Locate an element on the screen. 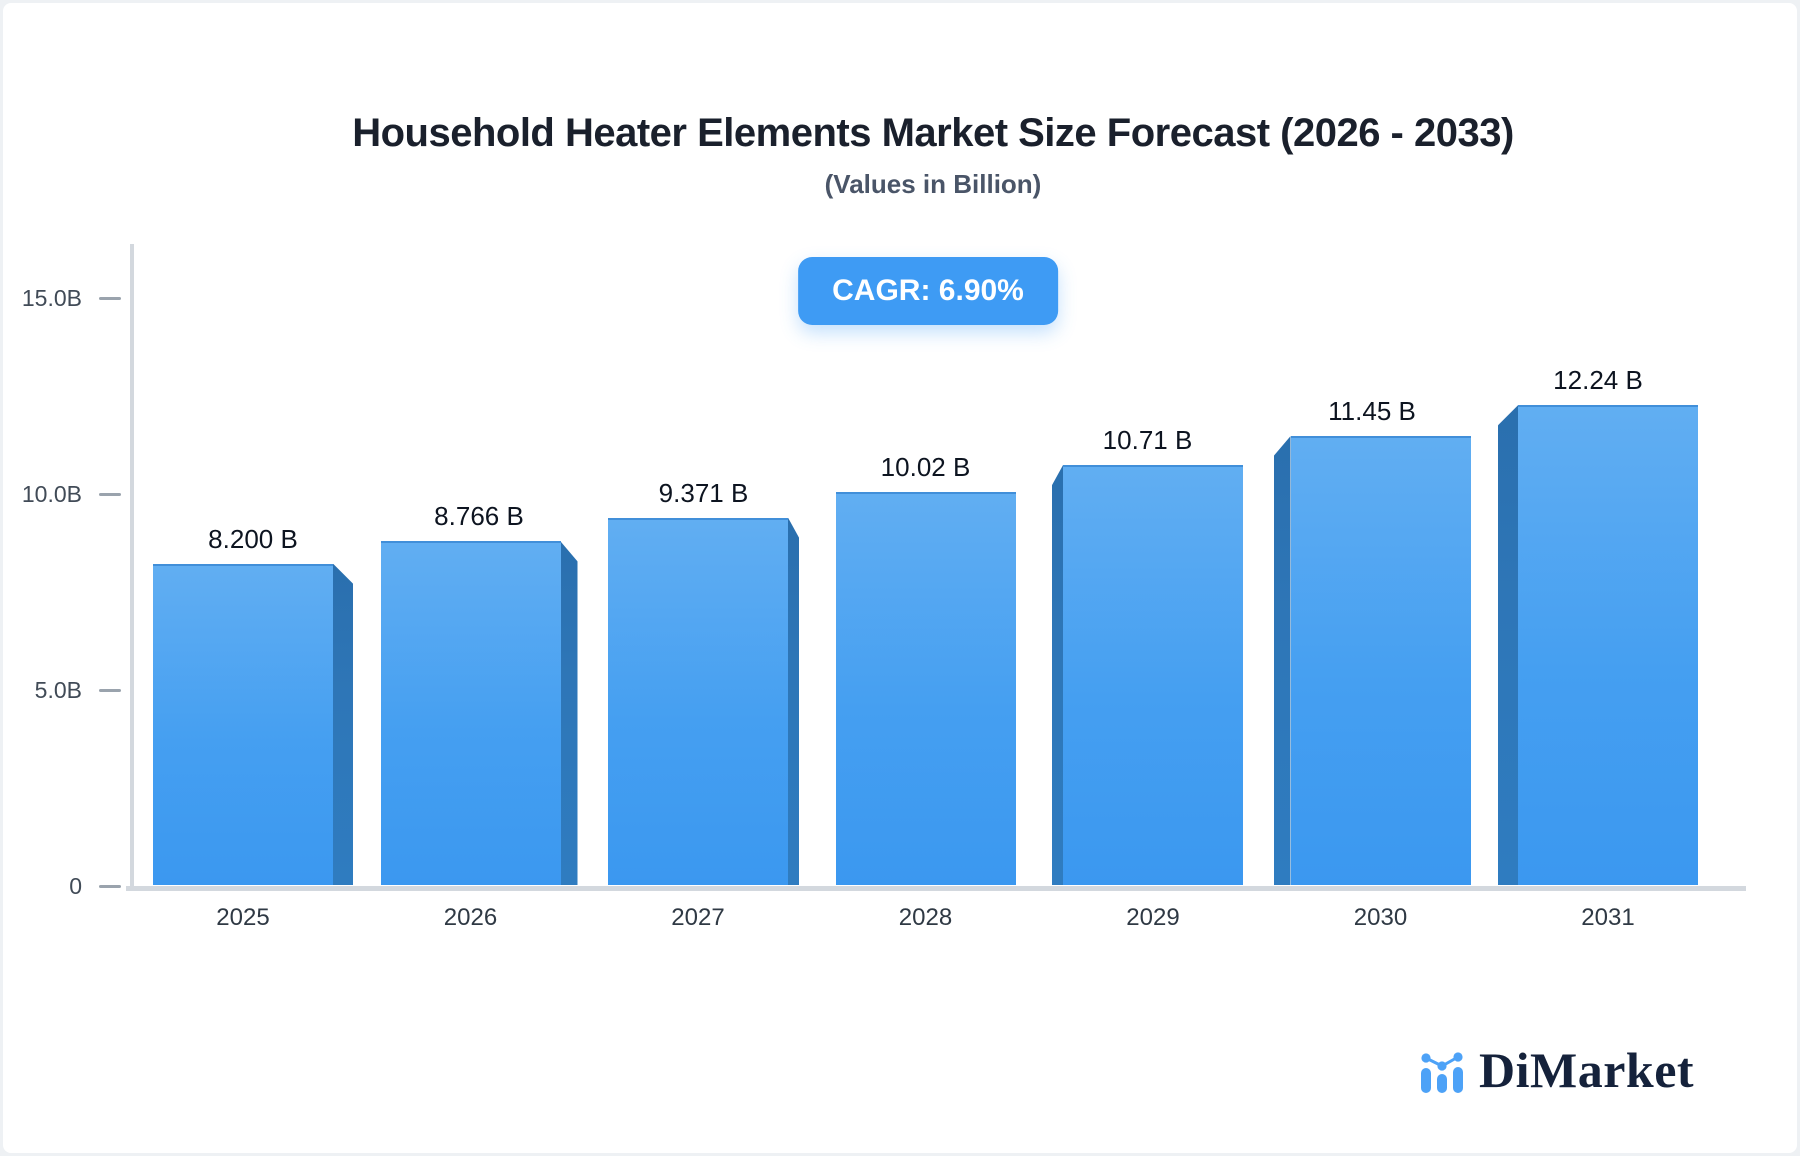 The height and width of the screenshot is (1156, 1800). x-tick-label: 2030 is located at coordinates (1380, 917).